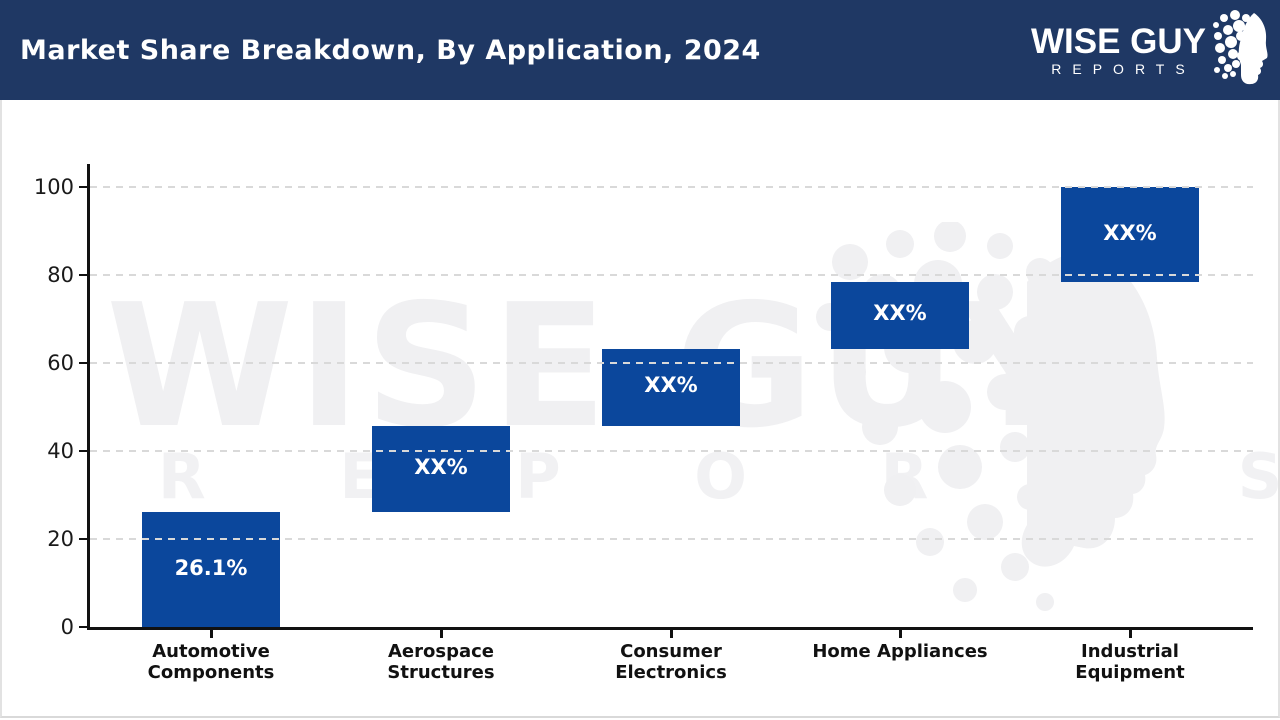 The height and width of the screenshot is (720, 1280). Describe the element at coordinates (900, 651) in the screenshot. I see `x-axis-label-home-appliances: Home Appliances` at that location.